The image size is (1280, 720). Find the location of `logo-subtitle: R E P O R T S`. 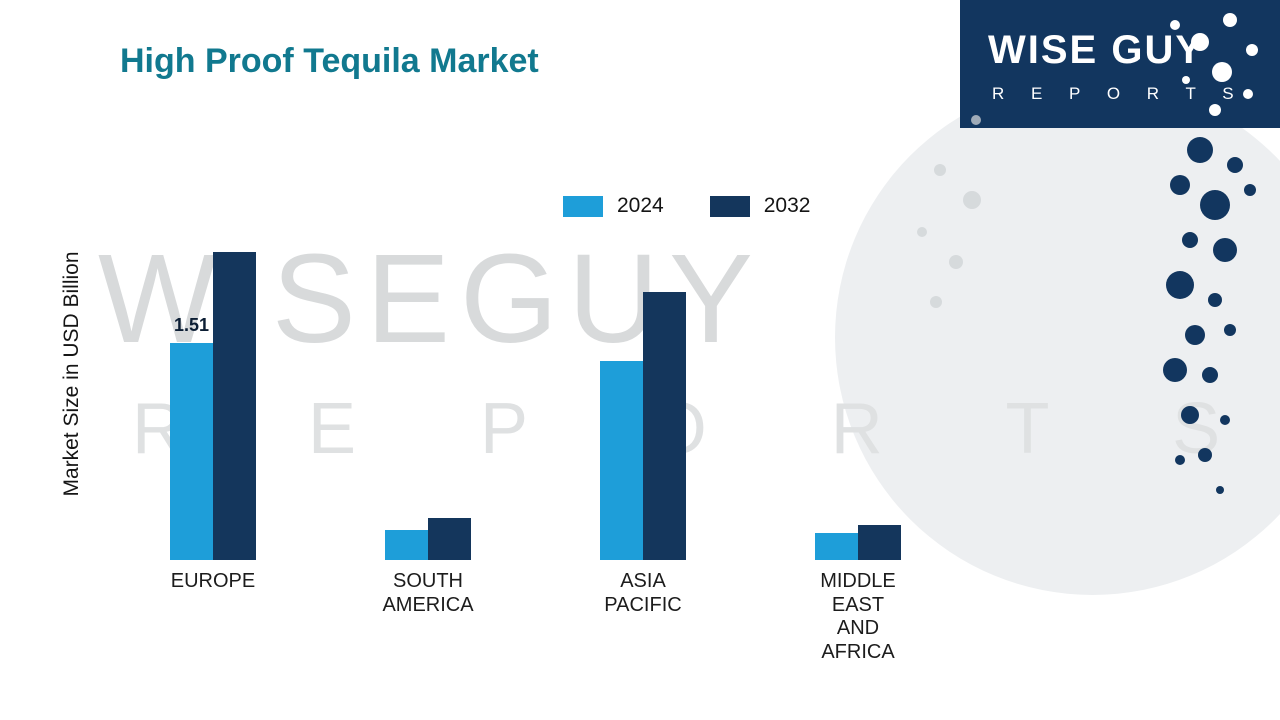

logo-subtitle: R E P O R T S is located at coordinates (1118, 93).